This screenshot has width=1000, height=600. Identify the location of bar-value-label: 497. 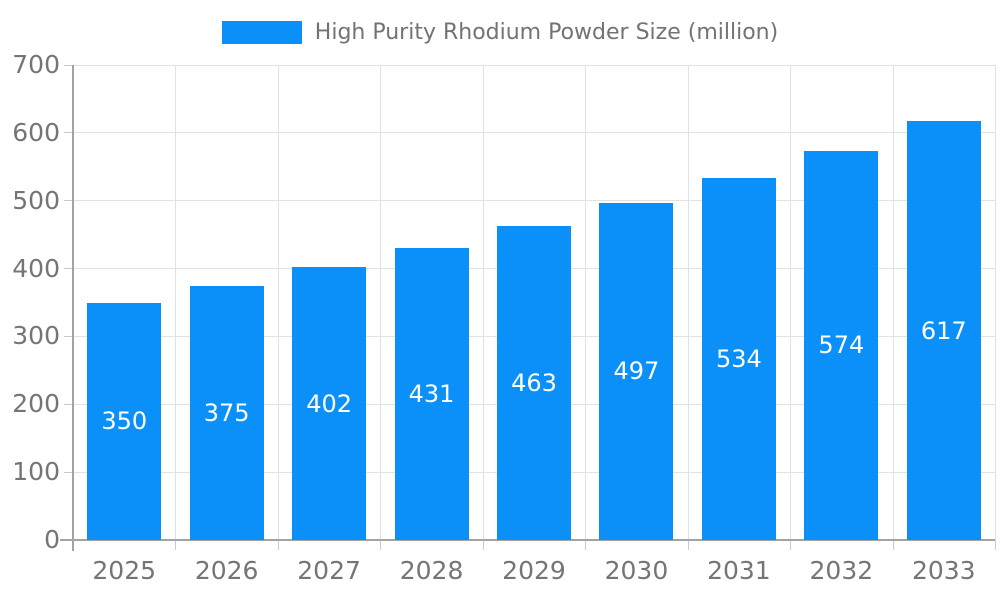
(636, 371).